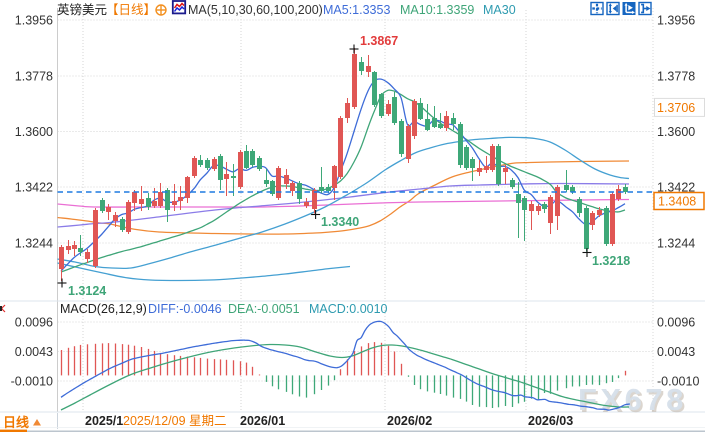 This screenshot has width=705, height=433. Describe the element at coordinates (82, 9) in the screenshot. I see `svg-text: 英镑美元` at that location.